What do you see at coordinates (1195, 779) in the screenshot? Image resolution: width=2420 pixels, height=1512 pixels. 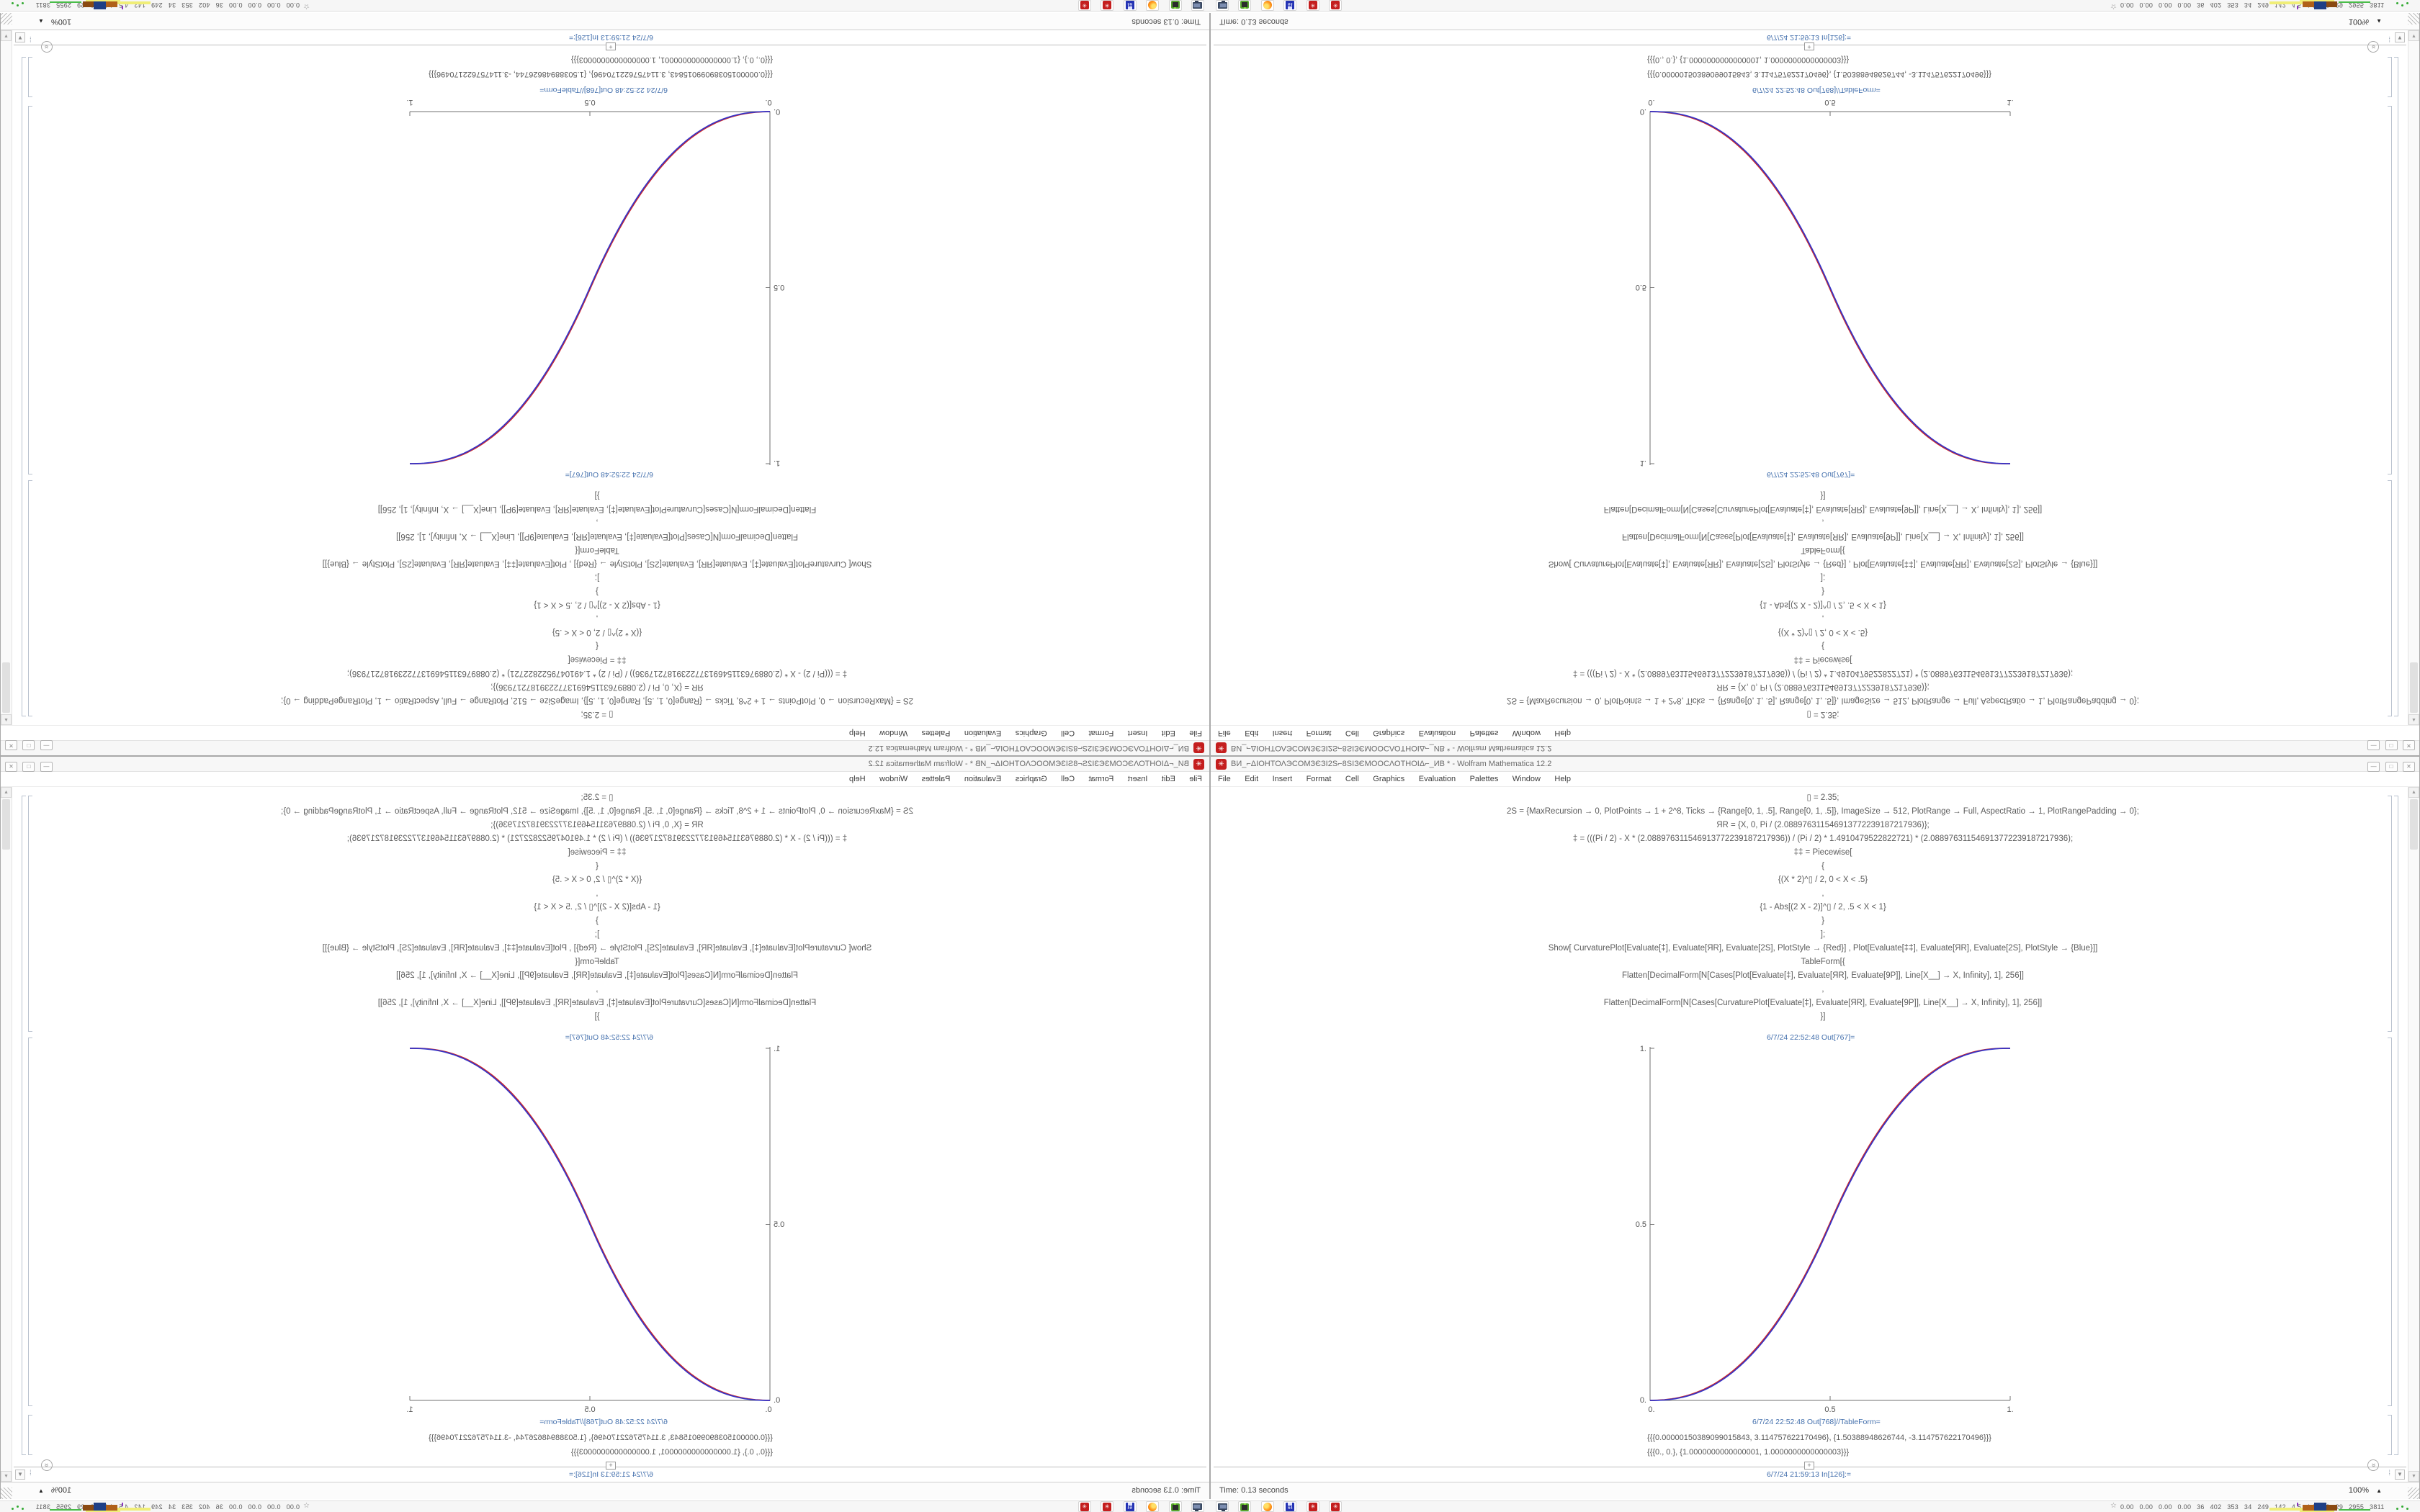 I see `menu-file: File` at bounding box center [1195, 779].